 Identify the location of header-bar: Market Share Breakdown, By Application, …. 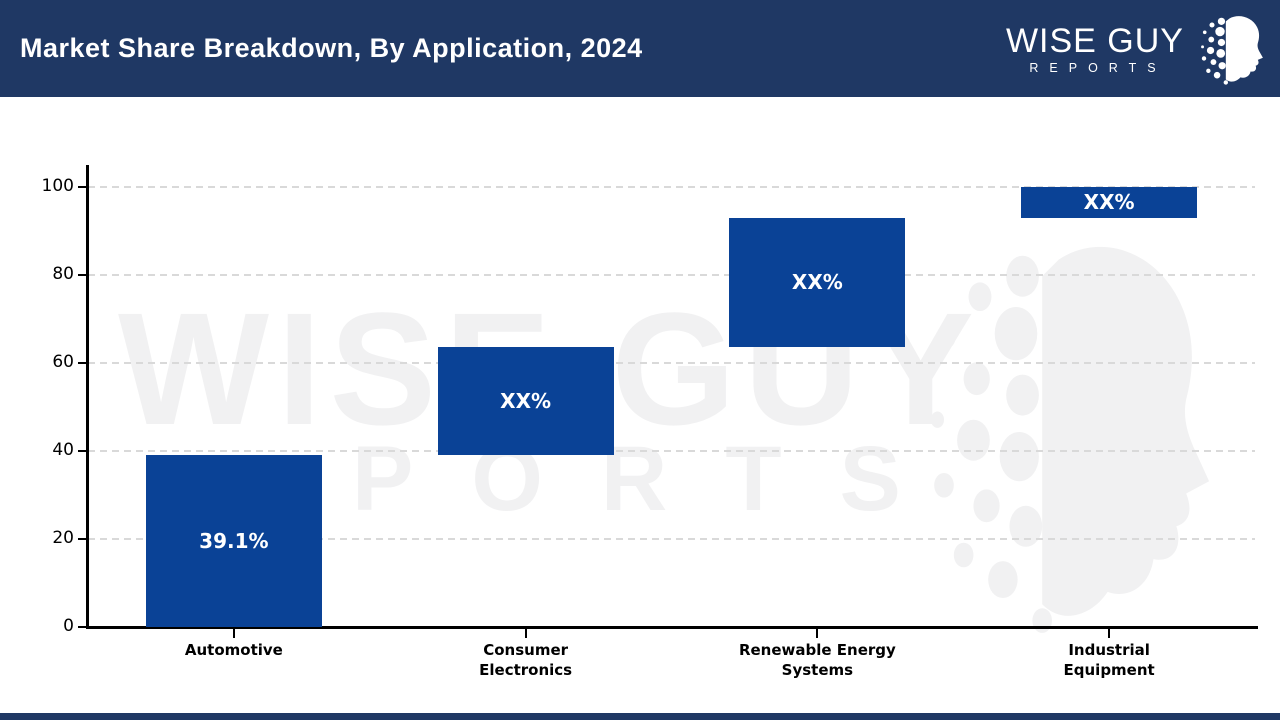
(640, 48).